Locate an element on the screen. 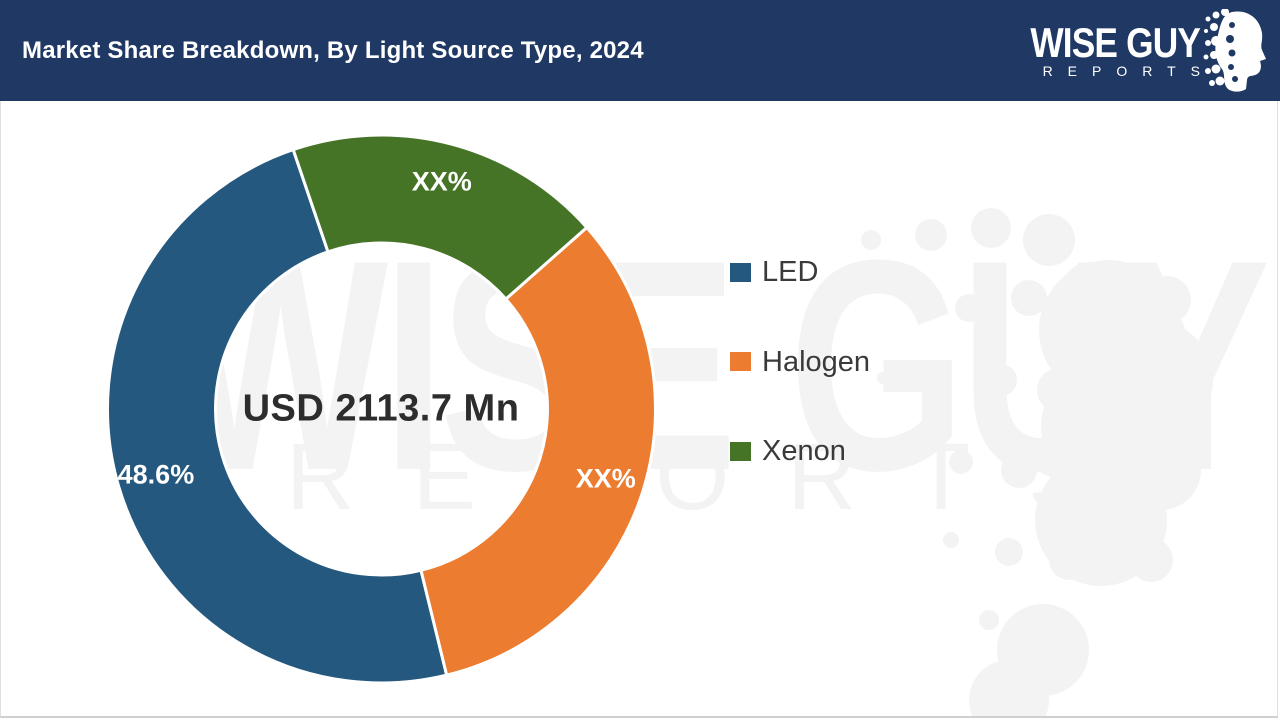 The height and width of the screenshot is (720, 1280). legend-swatch-xenon is located at coordinates (740, 451).